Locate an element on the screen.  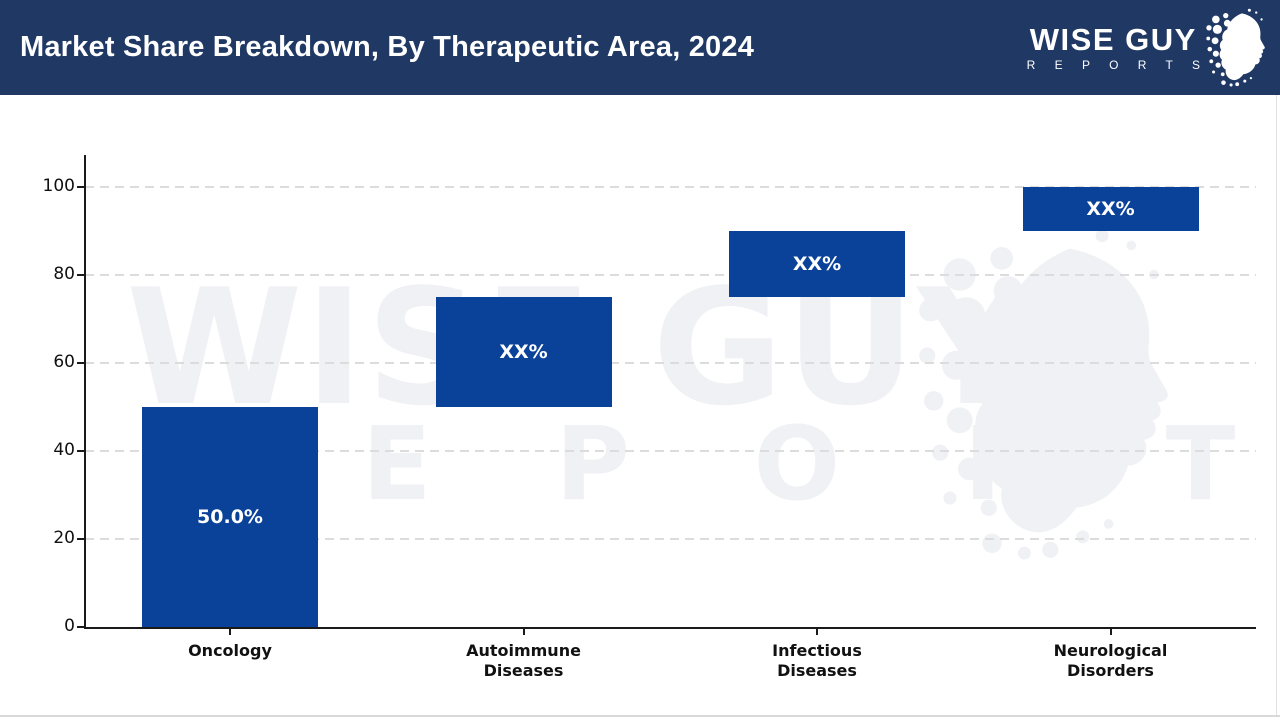
watermark-head-icon is located at coordinates (1043, 394).